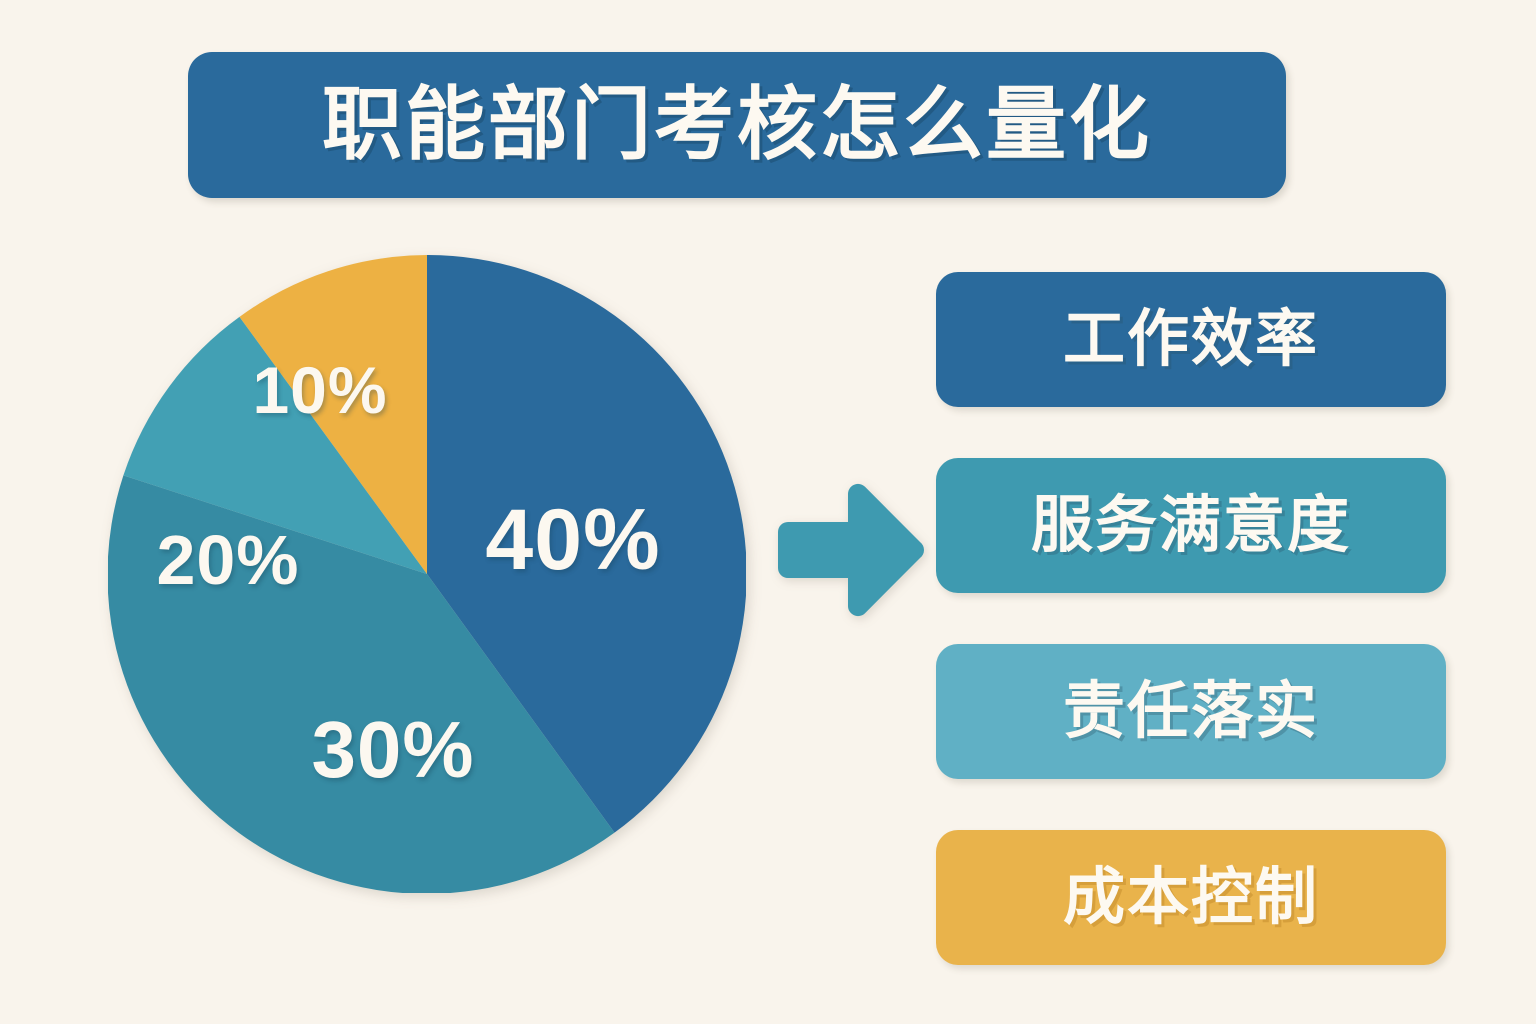 Image resolution: width=1536 pixels, height=1024 pixels. What do you see at coordinates (228, 560) in the screenshot?
I see `pie-label-20: 20%` at bounding box center [228, 560].